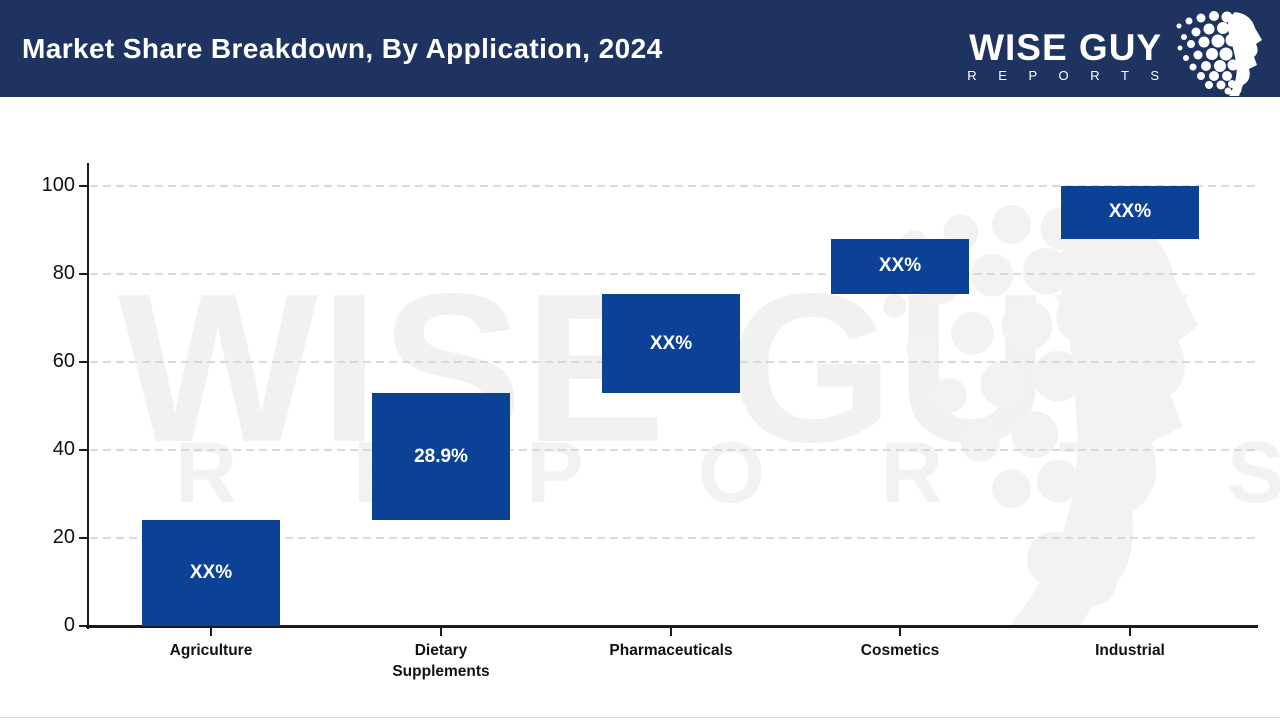 This screenshot has height=720, width=1280. What do you see at coordinates (63, 537) in the screenshot?
I see `y-tick-label-20: 20` at bounding box center [63, 537].